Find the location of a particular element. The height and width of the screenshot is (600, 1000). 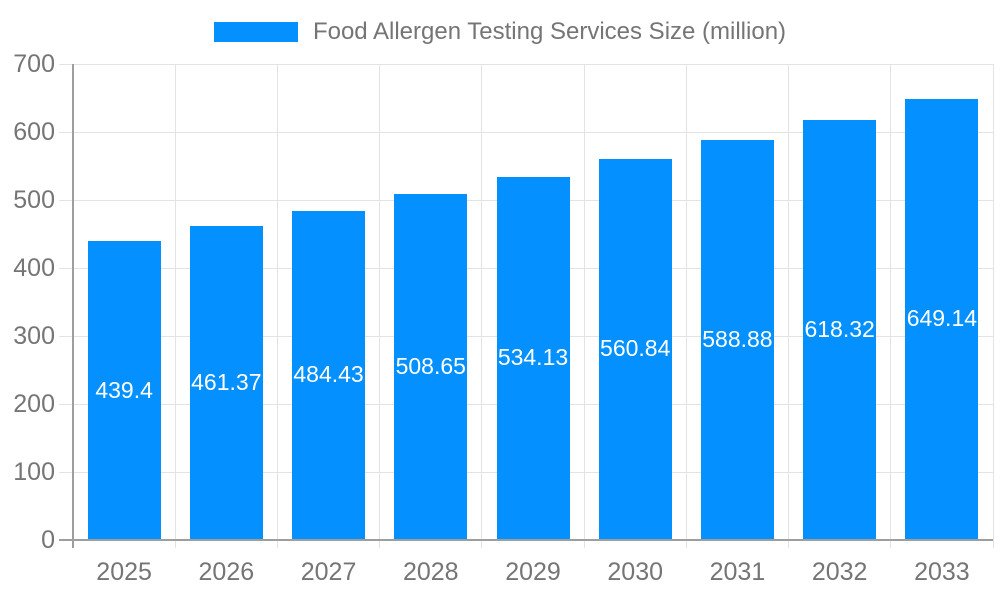

x-axis-tick-label: 2026 is located at coordinates (226, 572).